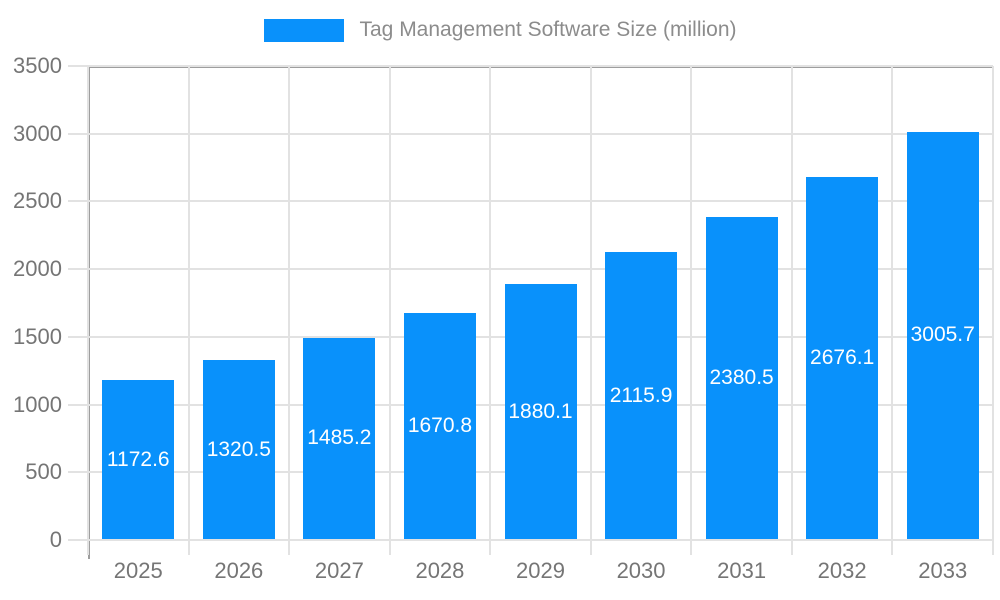 This screenshot has width=1000, height=600. I want to click on y-axis-line, so click(89, 313).